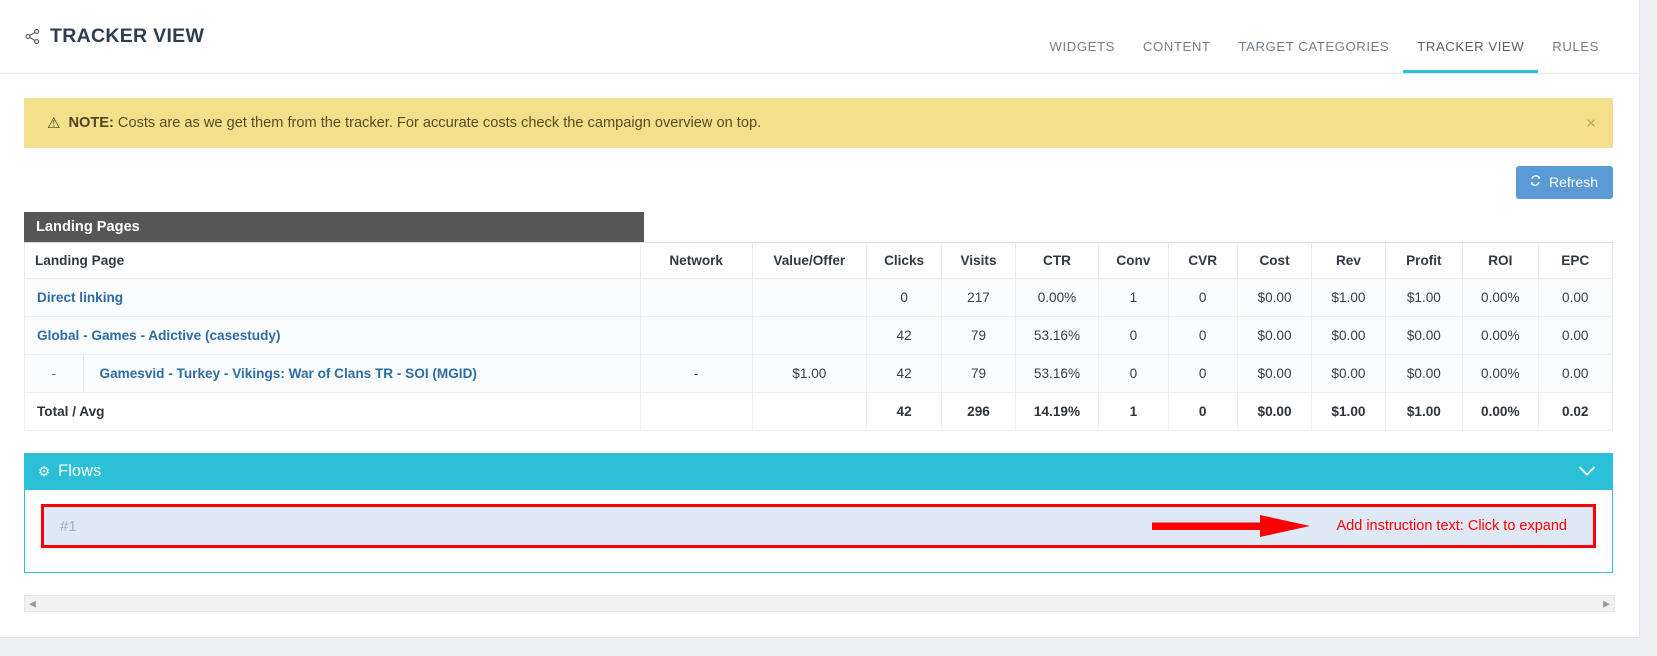  I want to click on tab-content: CONTENT, so click(1176, 46).